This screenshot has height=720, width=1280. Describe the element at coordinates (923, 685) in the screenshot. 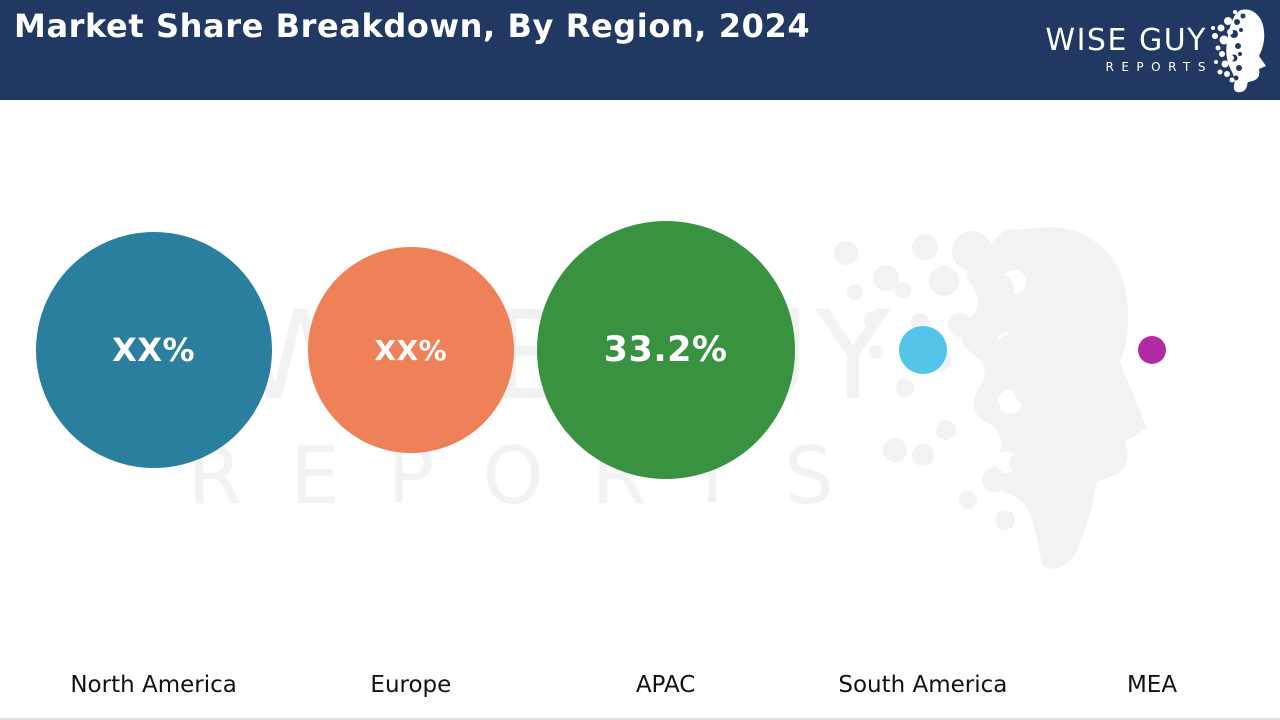

I see `category-label-south-america: South America` at that location.